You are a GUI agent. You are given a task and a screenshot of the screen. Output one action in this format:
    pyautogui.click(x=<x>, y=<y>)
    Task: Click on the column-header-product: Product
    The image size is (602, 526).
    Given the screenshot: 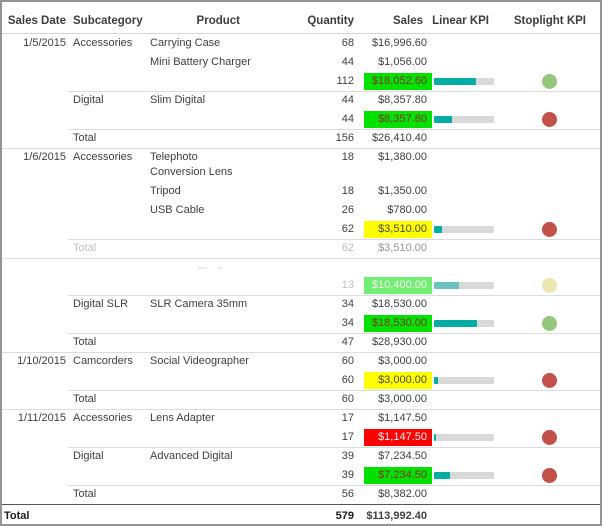 What is the action you would take?
    pyautogui.click(x=218, y=20)
    